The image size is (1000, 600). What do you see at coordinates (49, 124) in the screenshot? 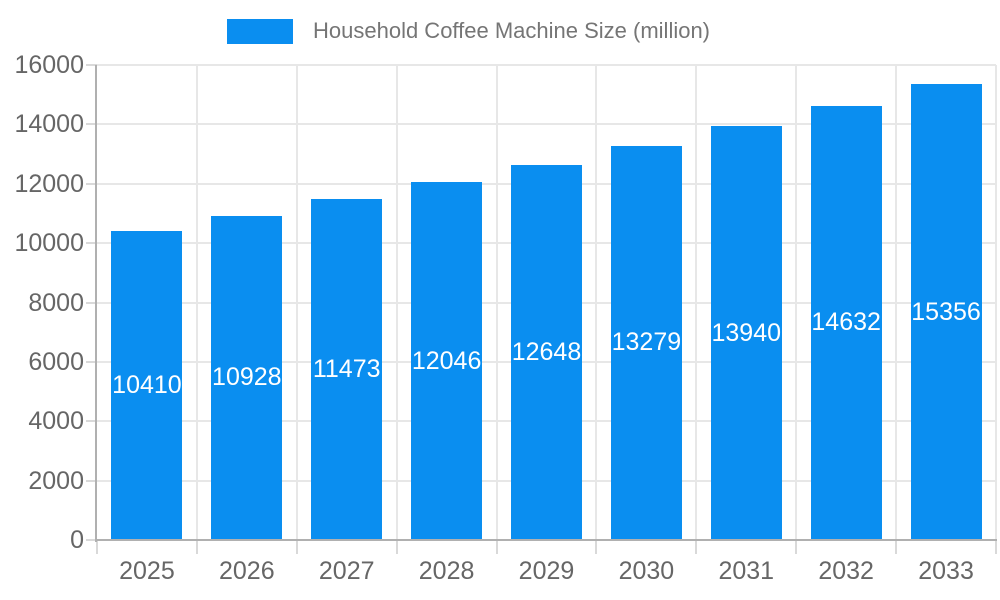
I see `y-axis-tick-label: 14000` at bounding box center [49, 124].